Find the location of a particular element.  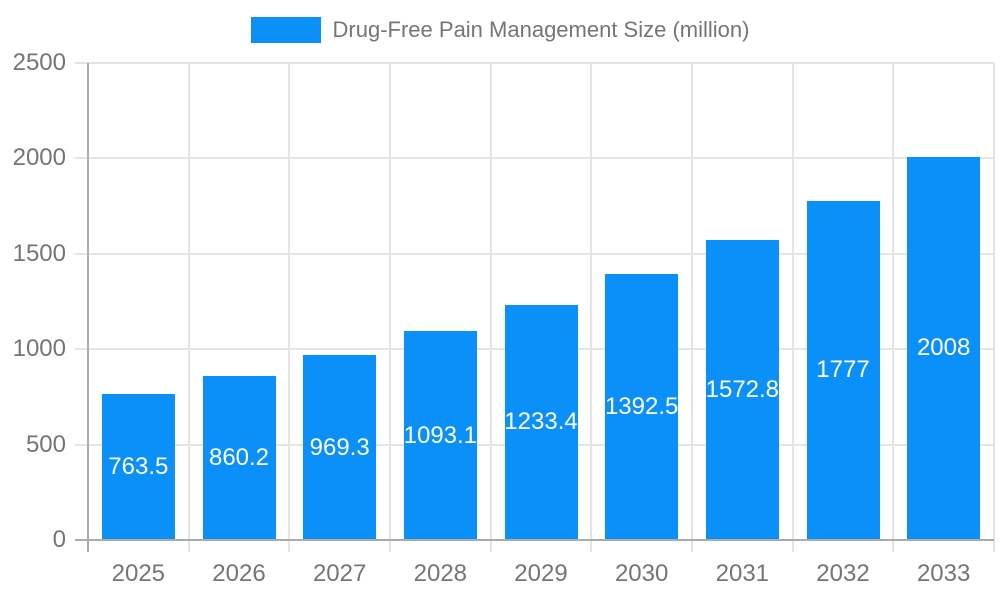

bar-value-label: 763.5 is located at coordinates (138, 467).